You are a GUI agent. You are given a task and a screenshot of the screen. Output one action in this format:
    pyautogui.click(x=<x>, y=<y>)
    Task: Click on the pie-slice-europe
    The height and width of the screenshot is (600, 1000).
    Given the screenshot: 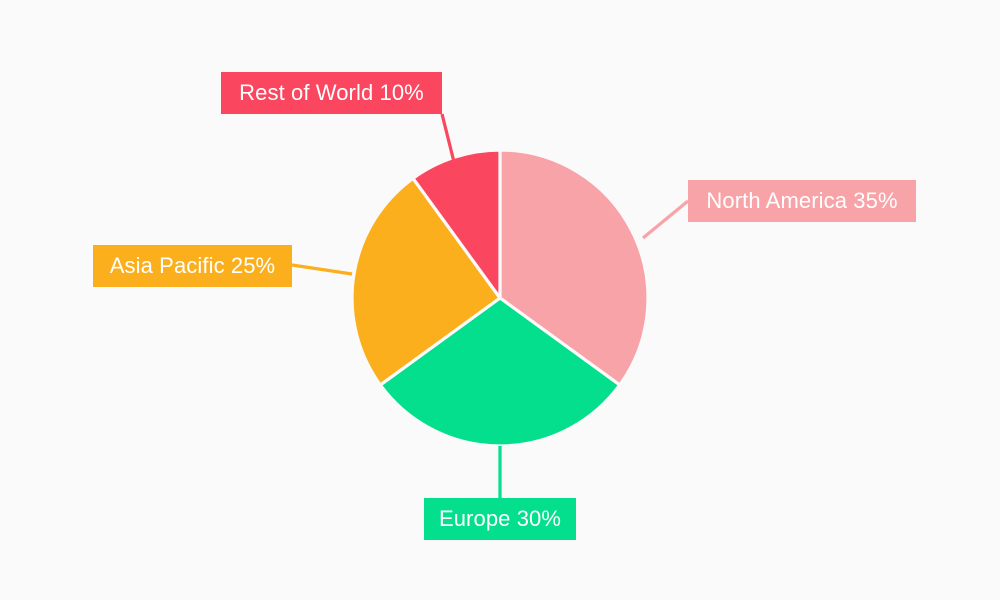 What is the action you would take?
    pyautogui.click(x=500, y=372)
    